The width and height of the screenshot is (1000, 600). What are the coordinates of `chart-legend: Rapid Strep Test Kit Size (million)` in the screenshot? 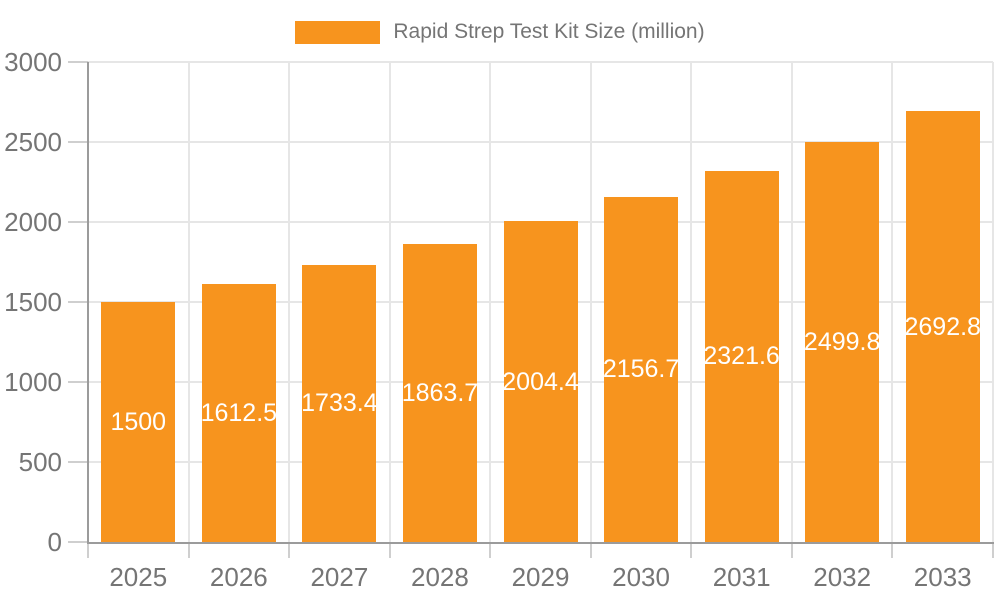 It's located at (500, 32).